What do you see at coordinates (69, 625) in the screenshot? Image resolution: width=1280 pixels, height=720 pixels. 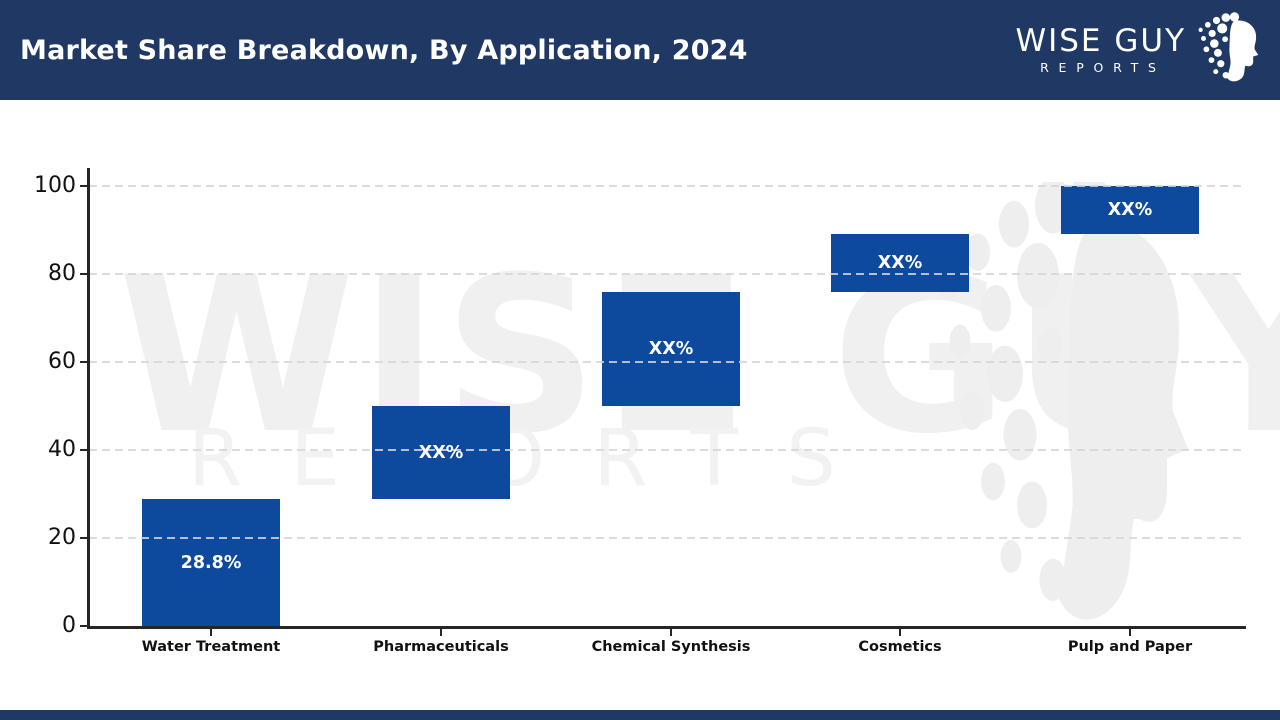 I see `y-axis-tick-label: 0` at bounding box center [69, 625].